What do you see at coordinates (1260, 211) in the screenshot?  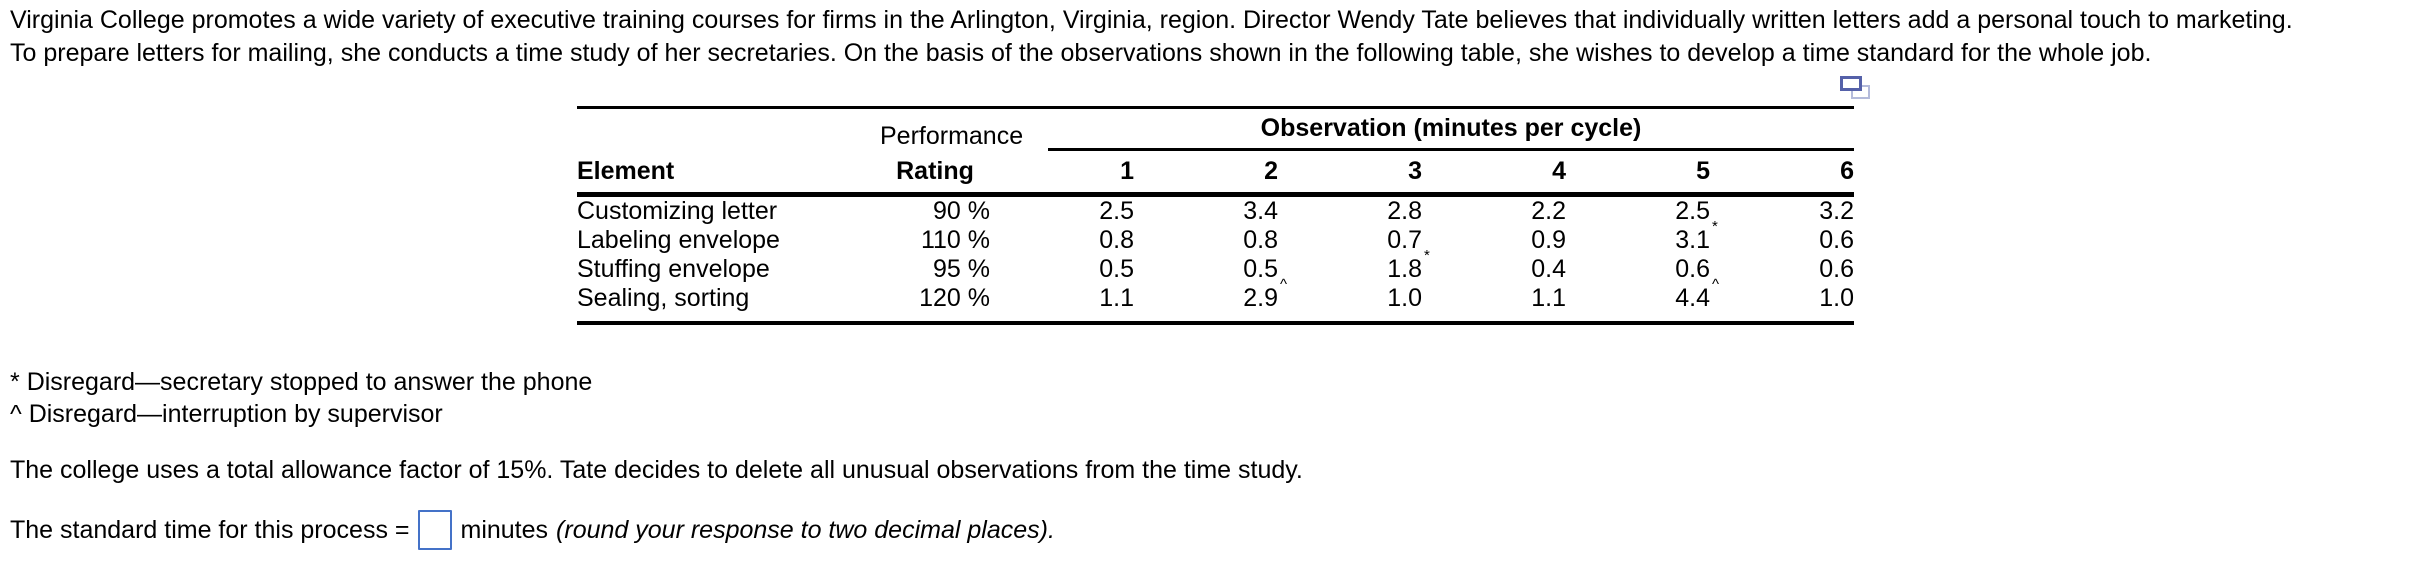 I see `observation-number: 3.4` at bounding box center [1260, 211].